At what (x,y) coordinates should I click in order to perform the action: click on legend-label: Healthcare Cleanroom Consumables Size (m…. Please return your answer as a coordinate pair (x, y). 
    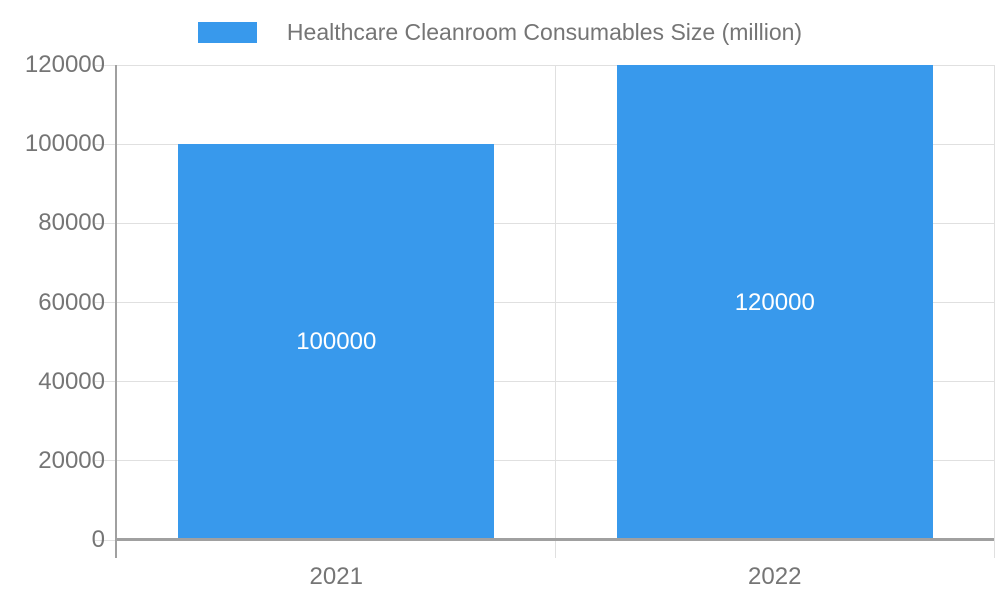
    Looking at the image, I should click on (544, 32).